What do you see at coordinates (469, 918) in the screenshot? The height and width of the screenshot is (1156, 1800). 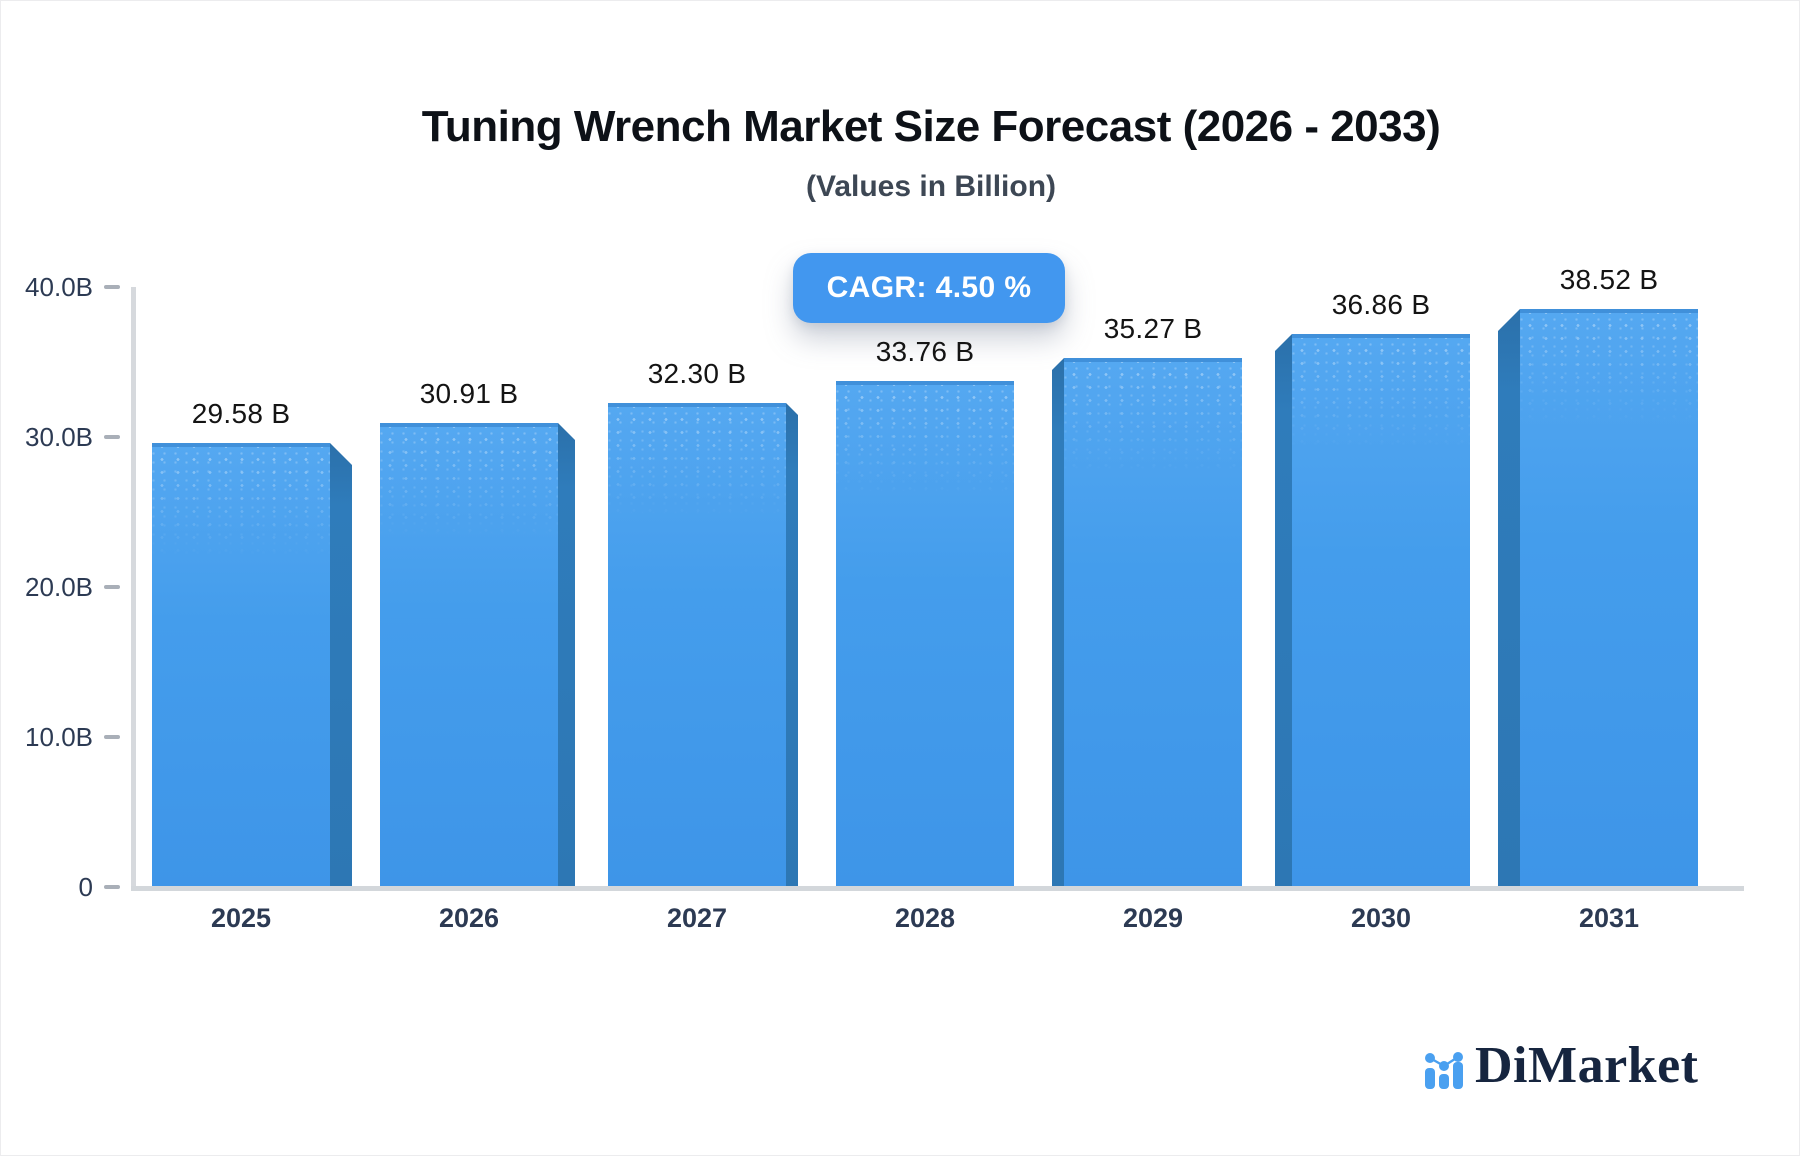 I see `x-axis-label: 2026` at bounding box center [469, 918].